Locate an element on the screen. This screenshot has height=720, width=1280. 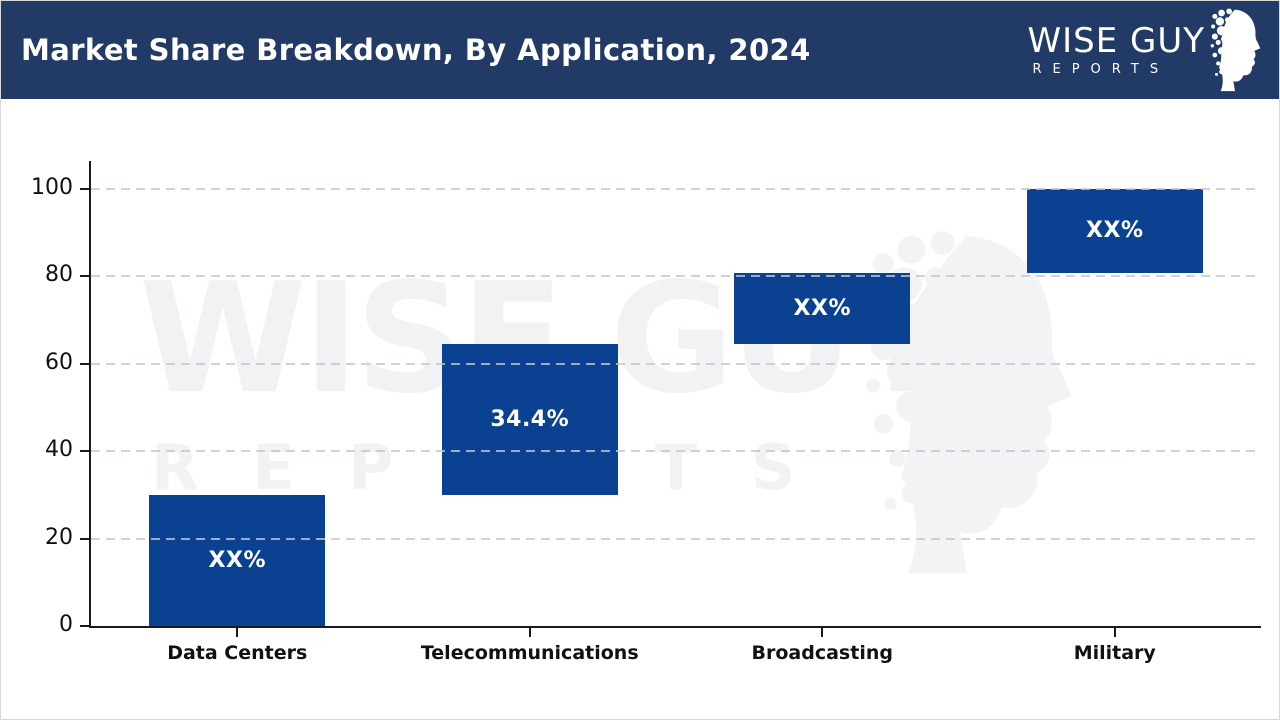
y-tick-label: 60 is located at coordinates (59, 362).